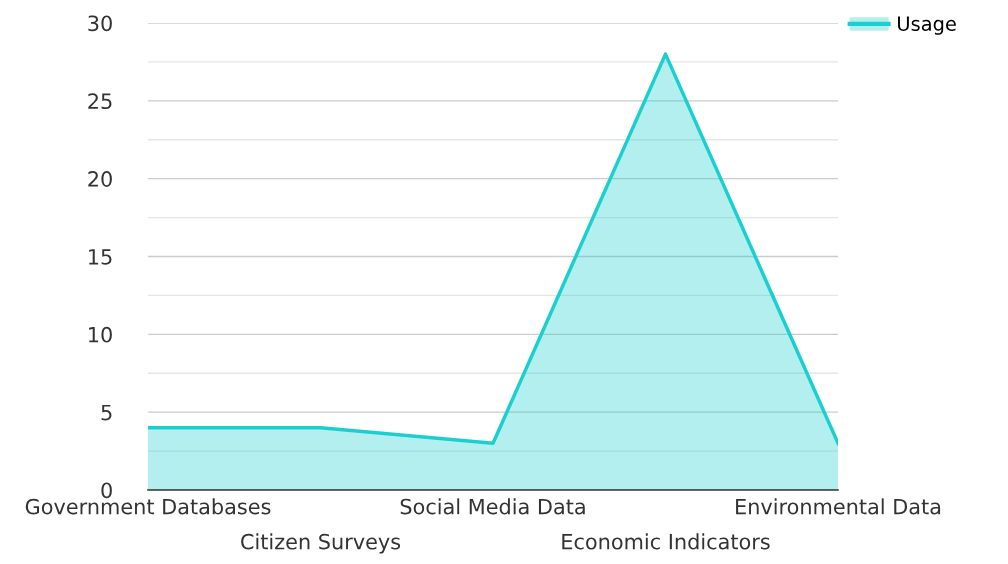  I want to click on y-tick-label: 30, so click(100, 23).